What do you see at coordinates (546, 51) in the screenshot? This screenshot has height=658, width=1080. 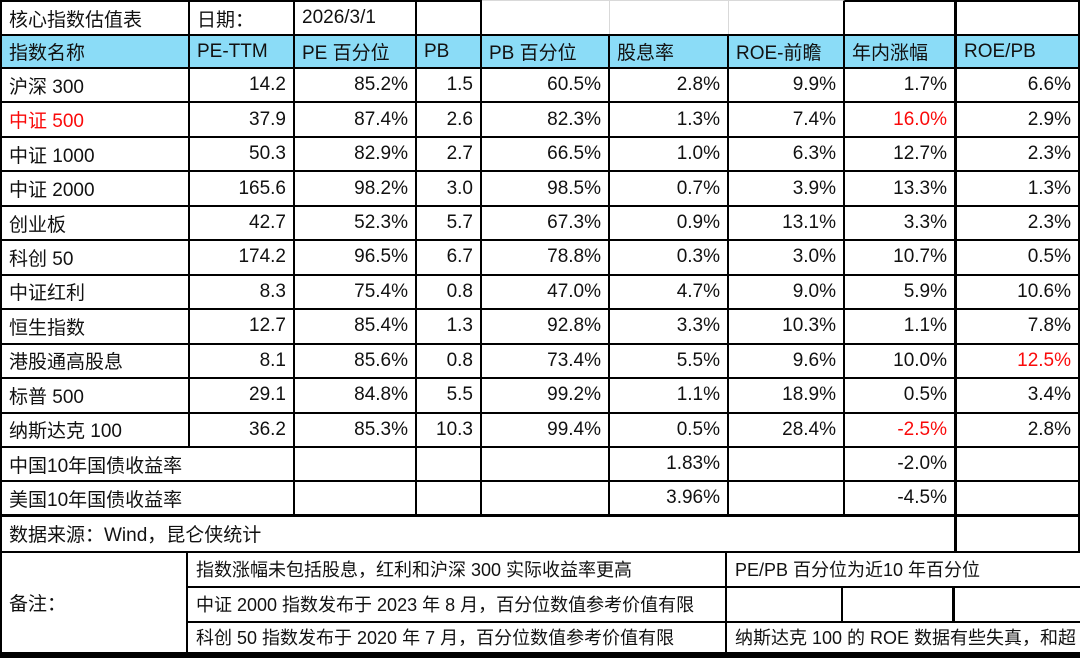 I see `column-header: PB 百分位` at bounding box center [546, 51].